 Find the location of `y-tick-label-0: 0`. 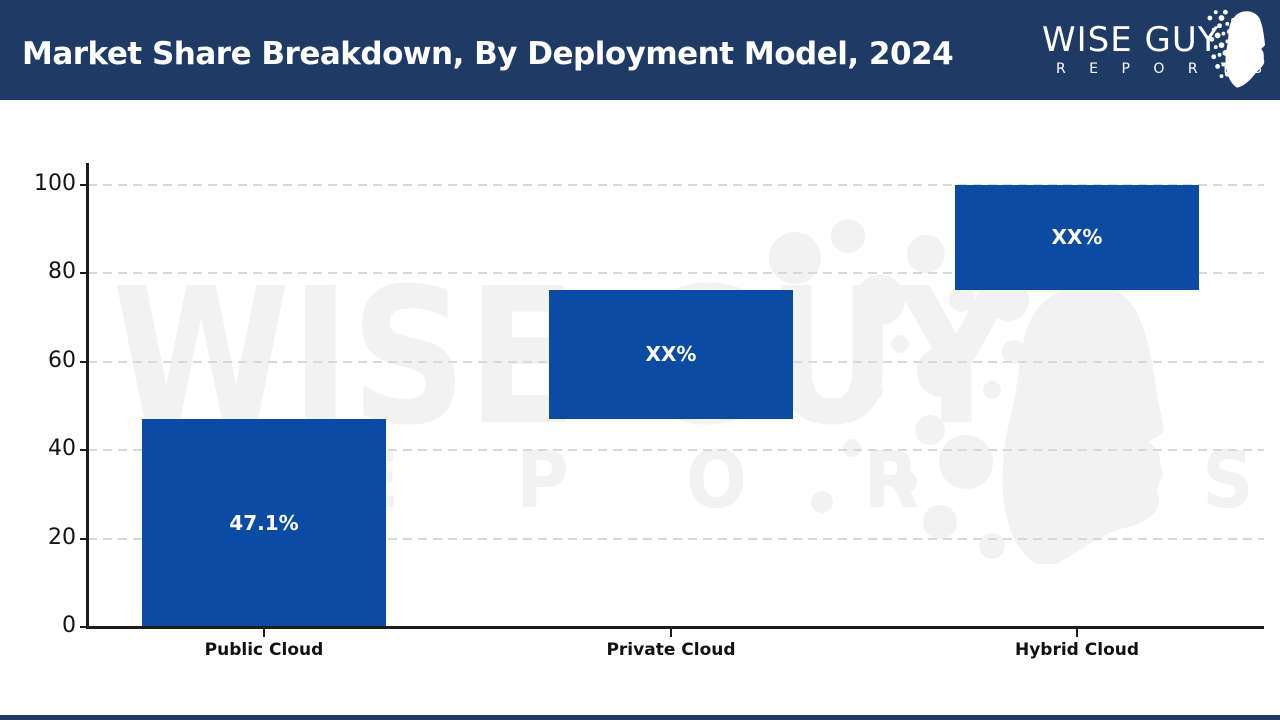

y-tick-label-0: 0 is located at coordinates (69, 625).